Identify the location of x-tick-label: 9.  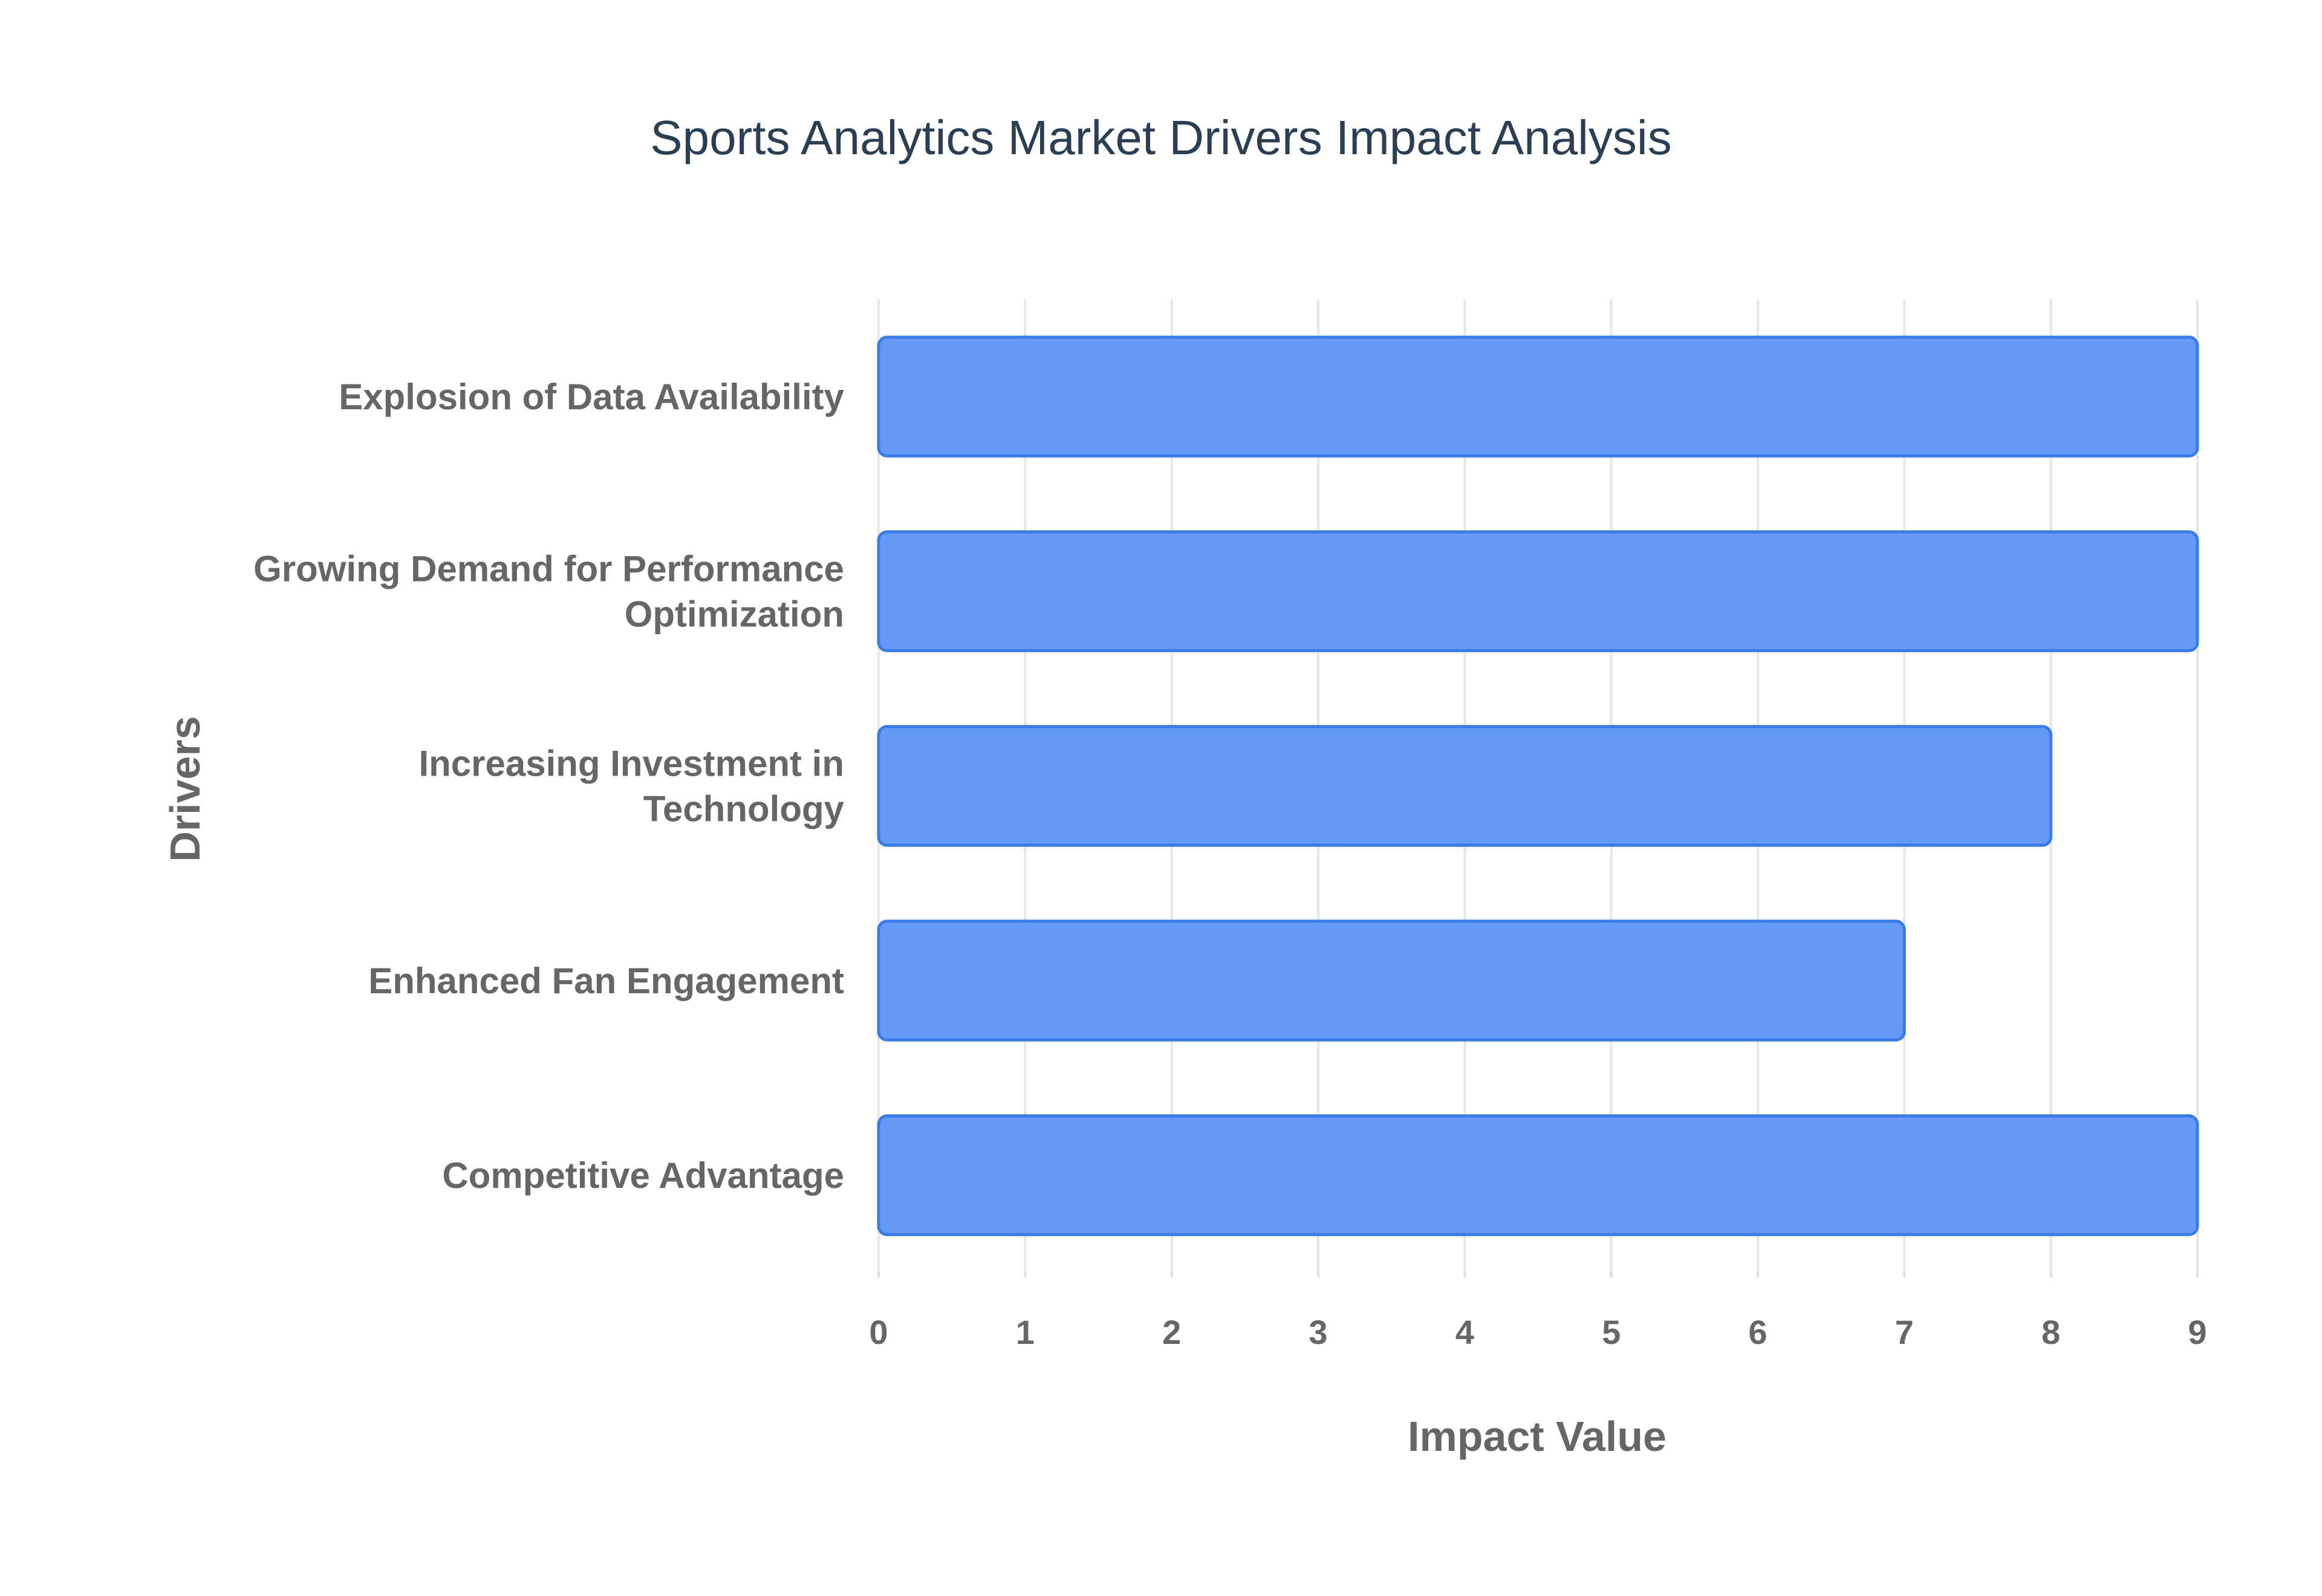
(2197, 1332).